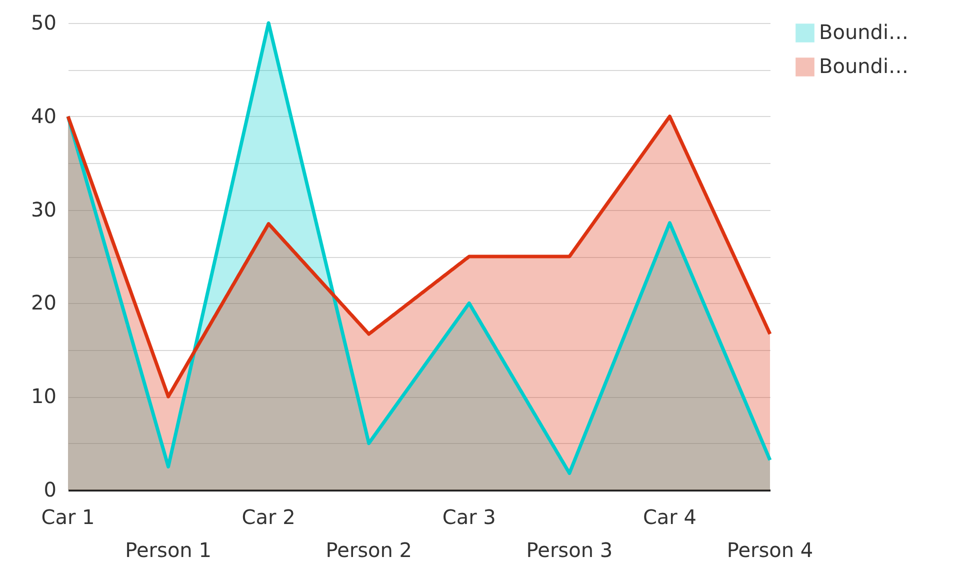 The width and height of the screenshot is (960, 562). Describe the element at coordinates (269, 517) in the screenshot. I see `x-tick-label: Car 2` at that location.